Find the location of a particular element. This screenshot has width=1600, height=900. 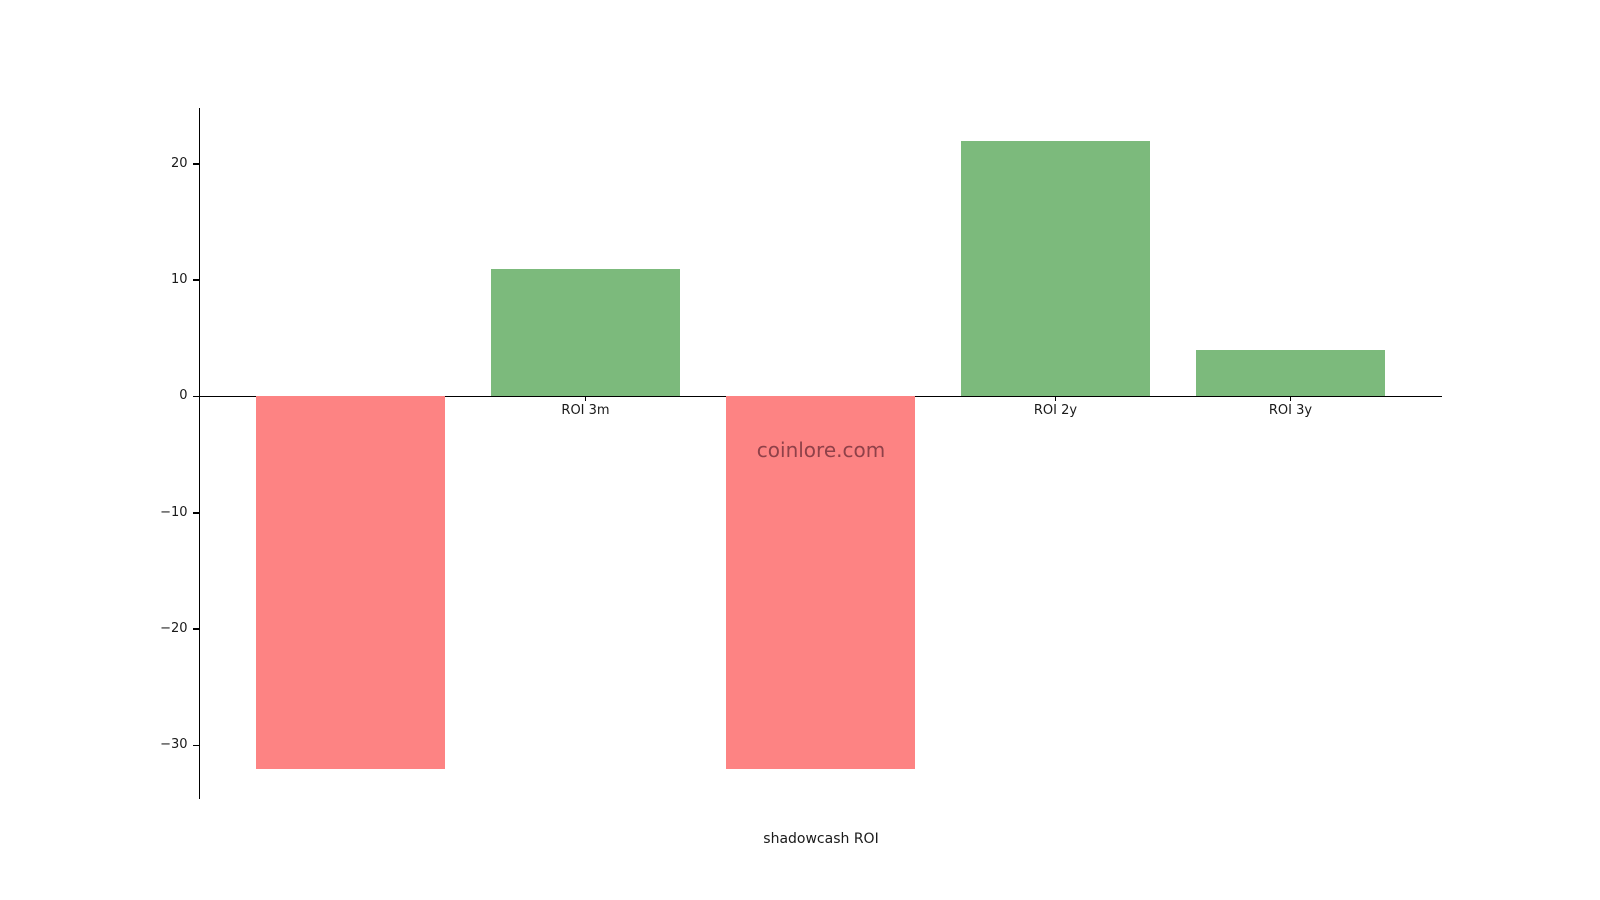

watermark-text: coinlore.com is located at coordinates (821, 450).